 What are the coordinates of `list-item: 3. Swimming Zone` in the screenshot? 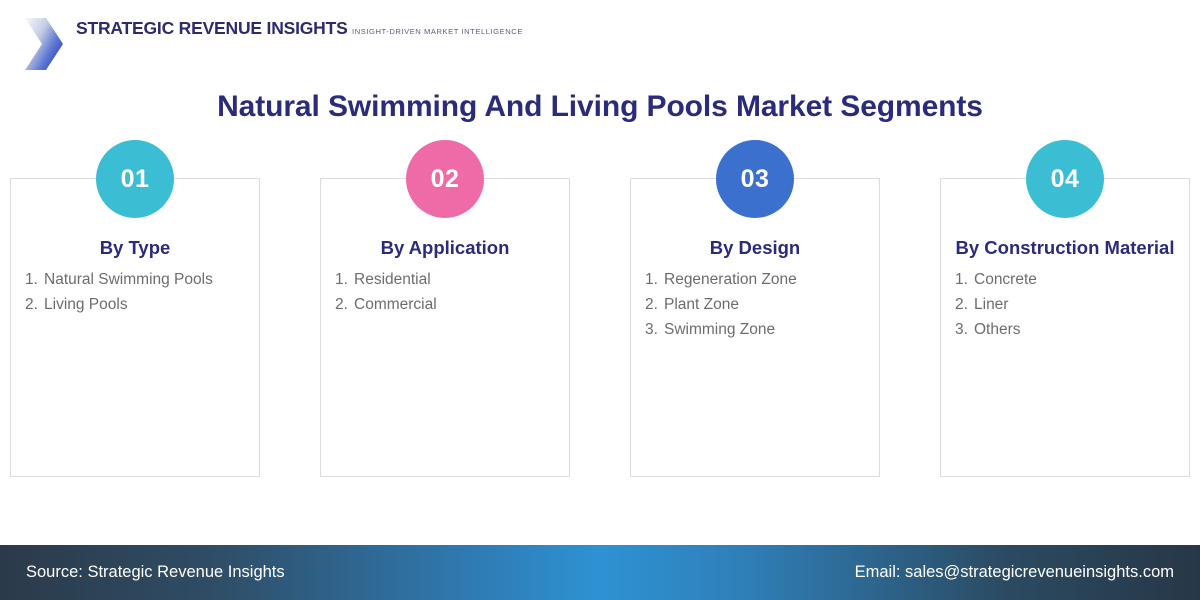 It's located at (755, 329).